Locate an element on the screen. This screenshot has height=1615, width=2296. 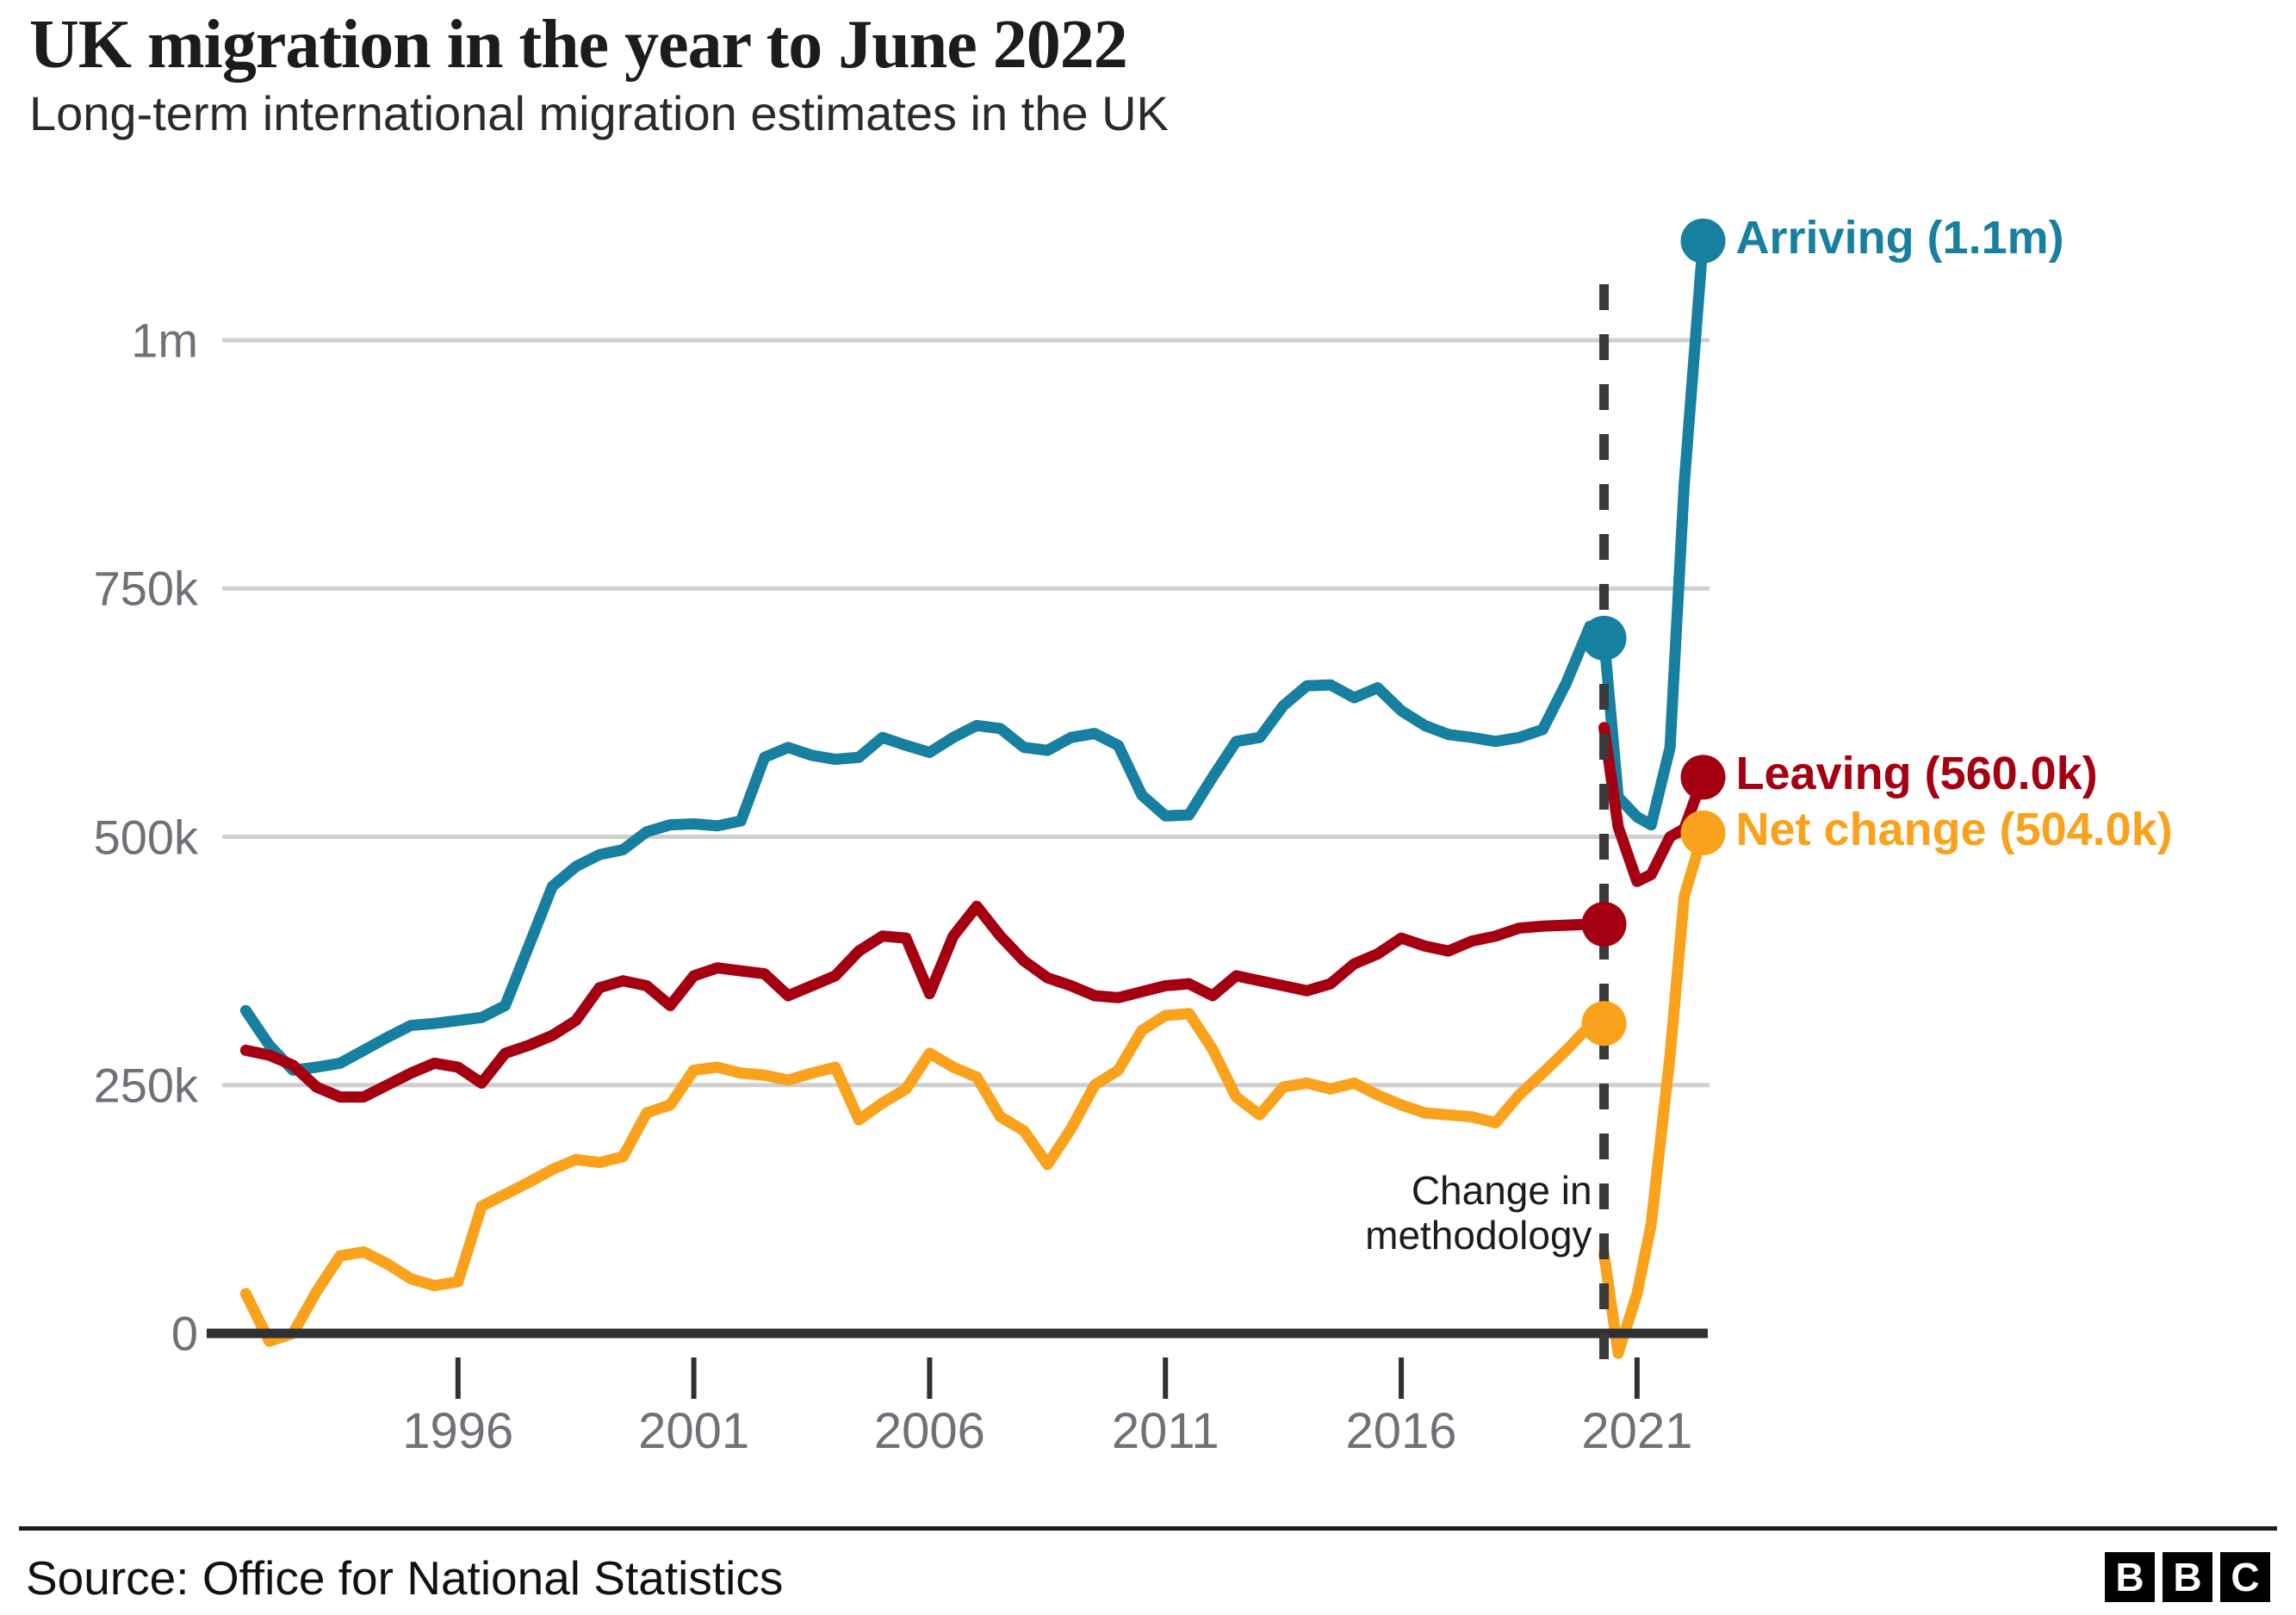
legend-label-leaving: Leaving (560.0k) is located at coordinates (1916, 774).